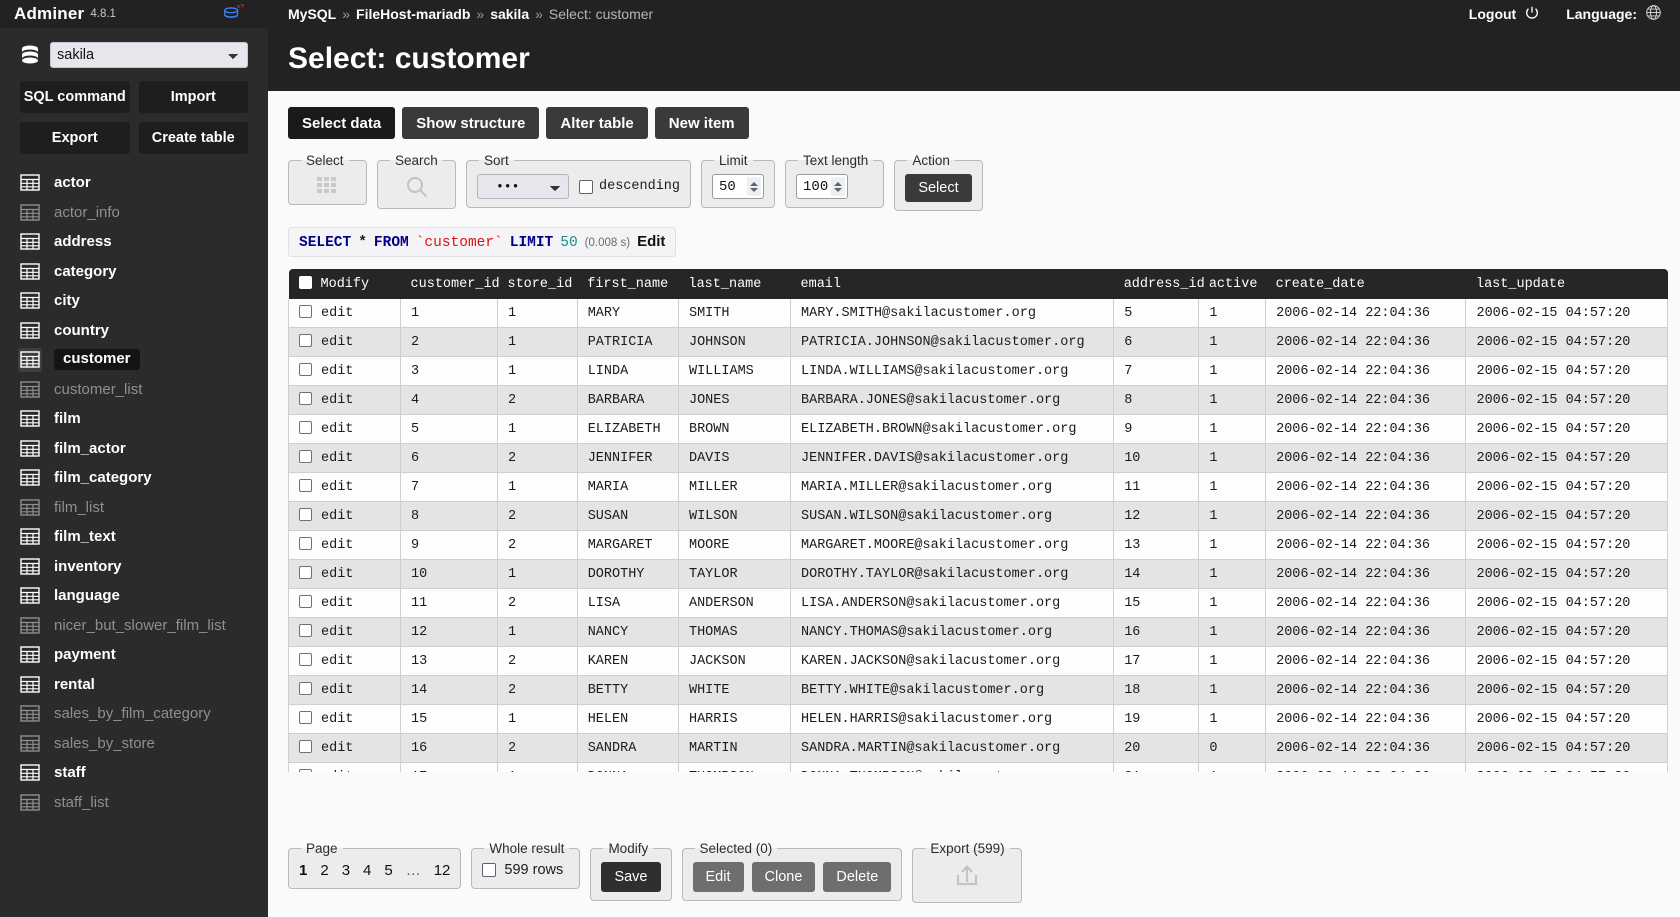  I want to click on cell-first-name: JENNIFER, so click(627, 458).